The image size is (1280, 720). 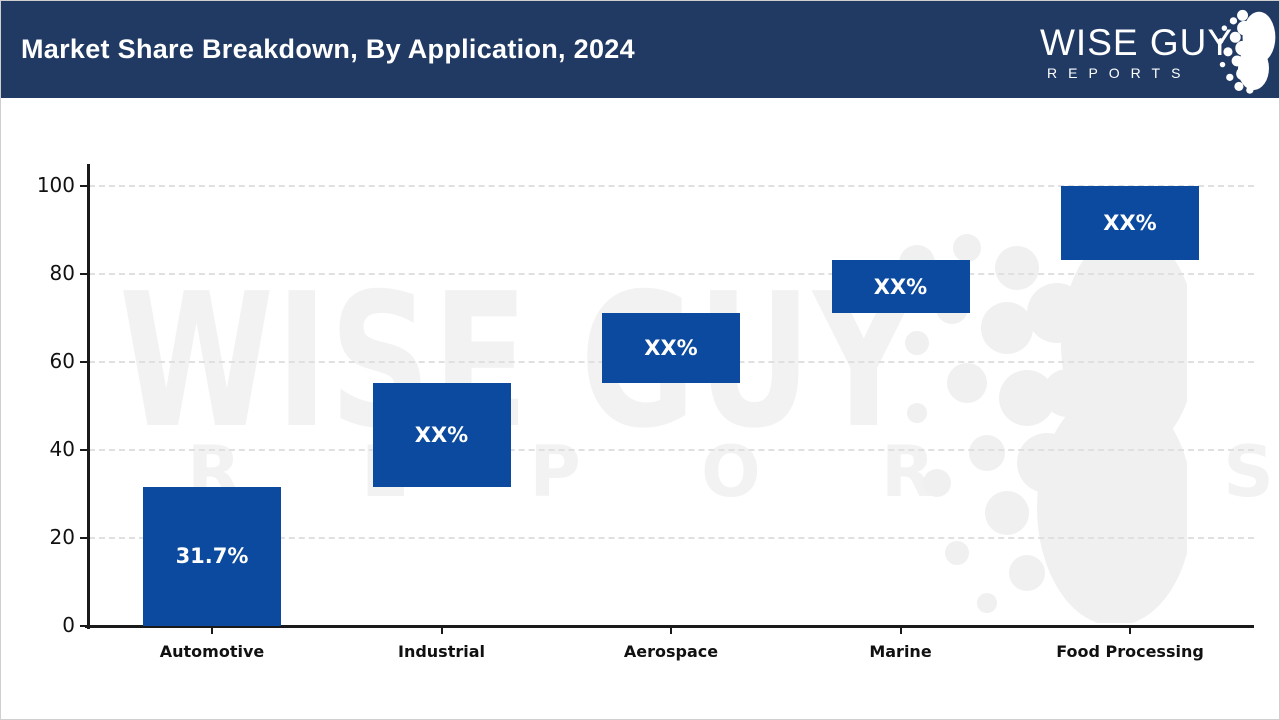 What do you see at coordinates (55, 185) in the screenshot?
I see `y-axis-label-100: 100` at bounding box center [55, 185].